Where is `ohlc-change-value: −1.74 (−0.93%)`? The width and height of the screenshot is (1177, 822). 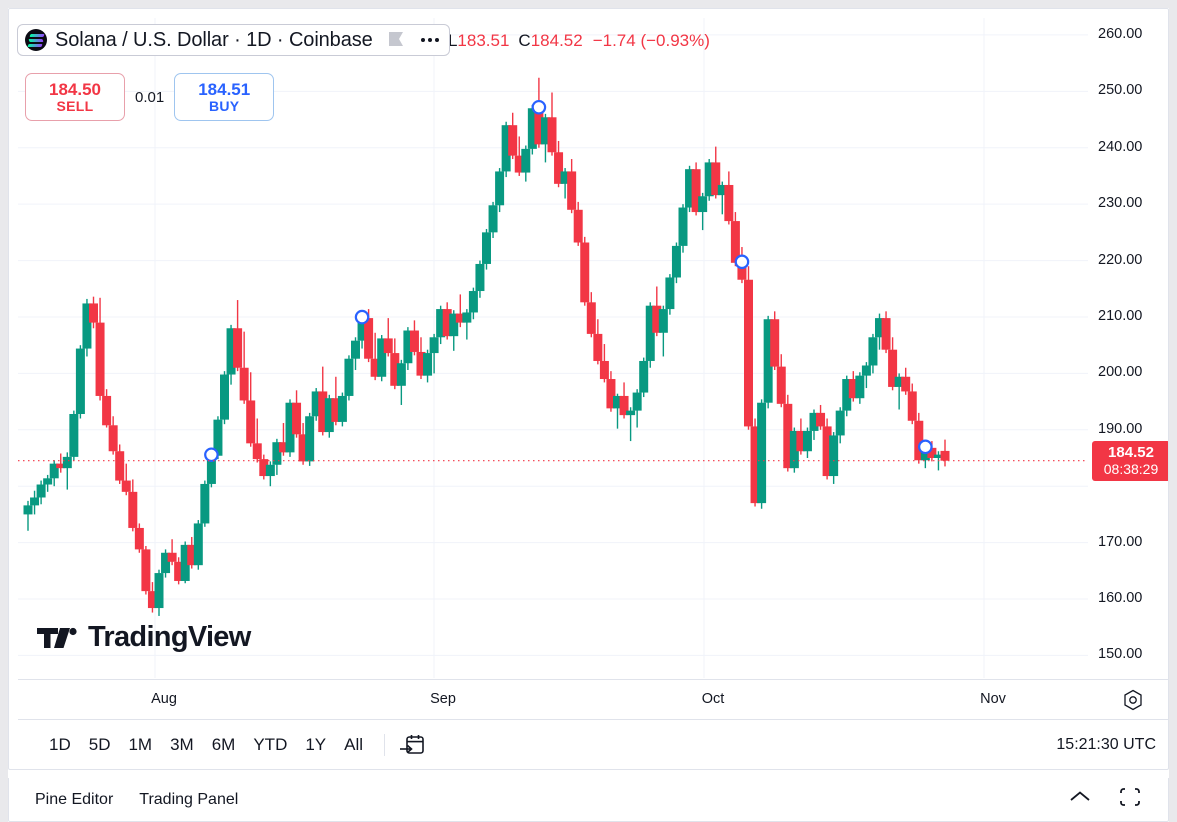
ohlc-change-value: −1.74 (−0.93%) is located at coordinates (651, 40).